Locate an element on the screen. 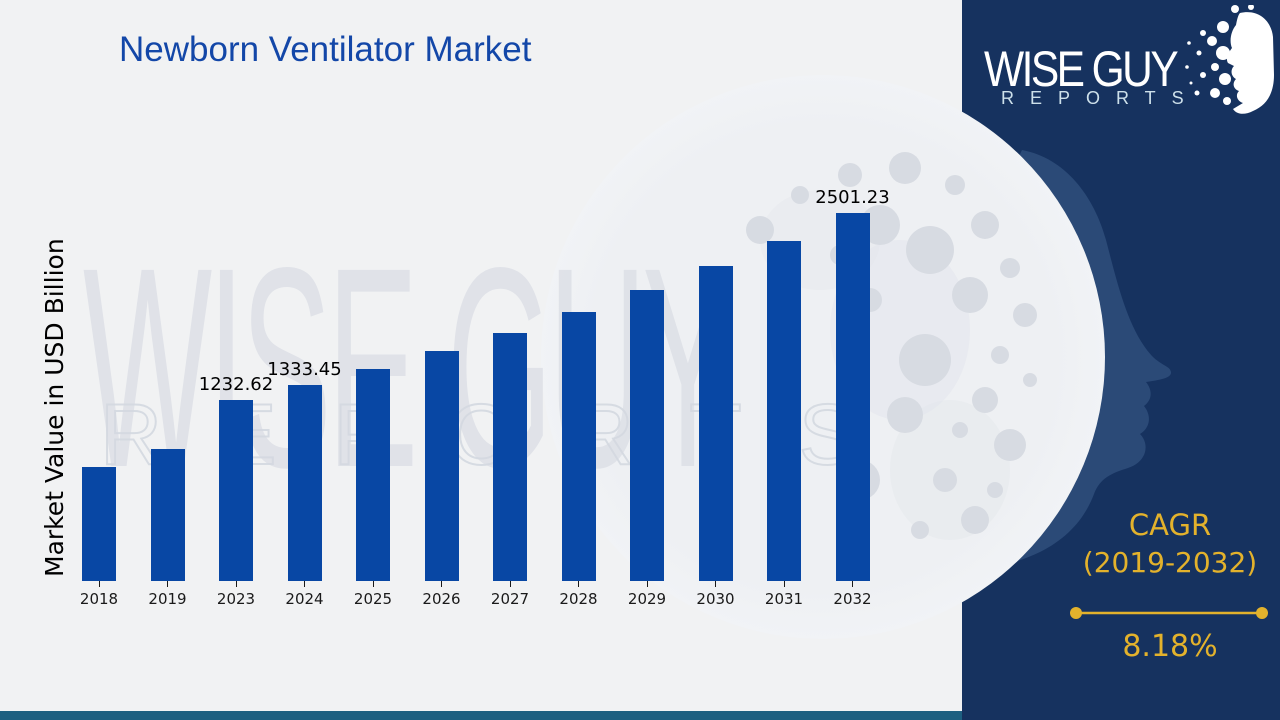 The width and height of the screenshot is (1280, 720). x-axis-label: 2029 is located at coordinates (647, 599).